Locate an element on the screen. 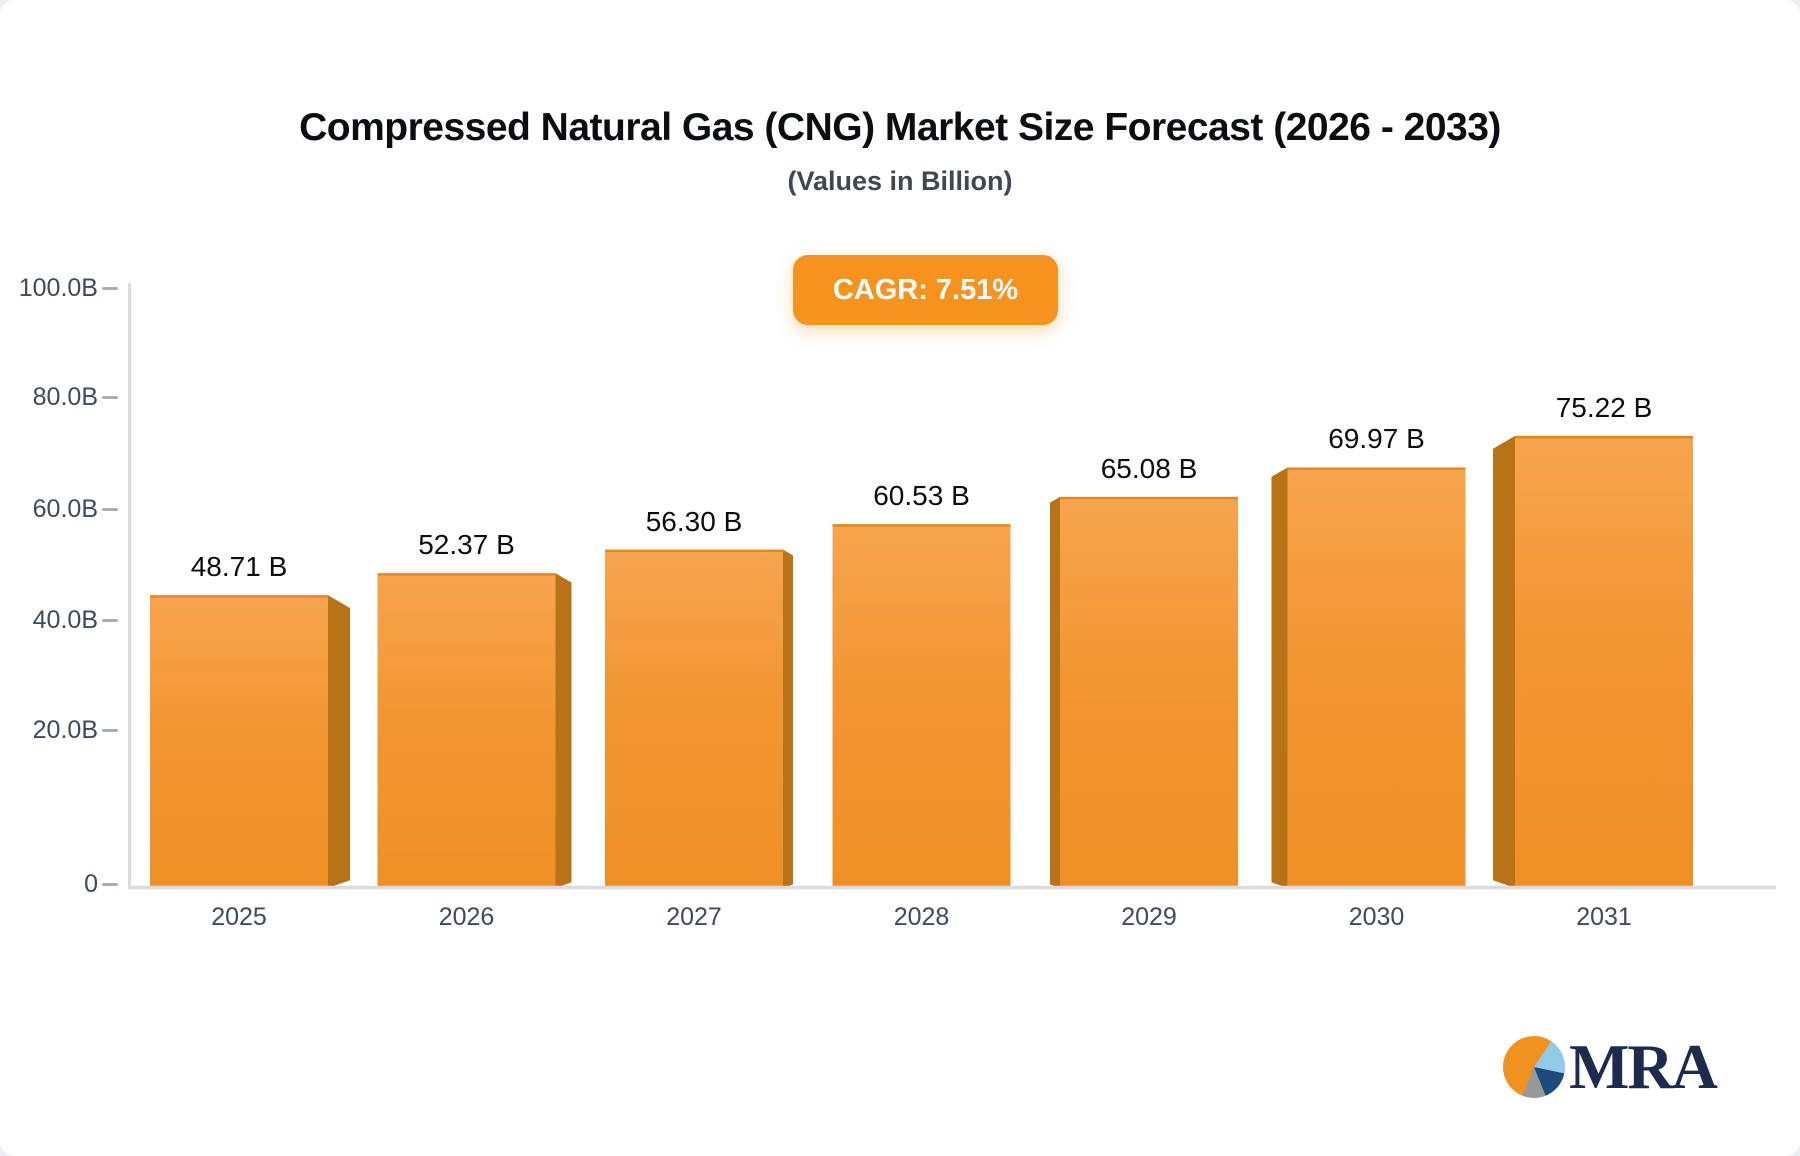 This screenshot has height=1156, width=1800. bar-2025 is located at coordinates (250, 741).